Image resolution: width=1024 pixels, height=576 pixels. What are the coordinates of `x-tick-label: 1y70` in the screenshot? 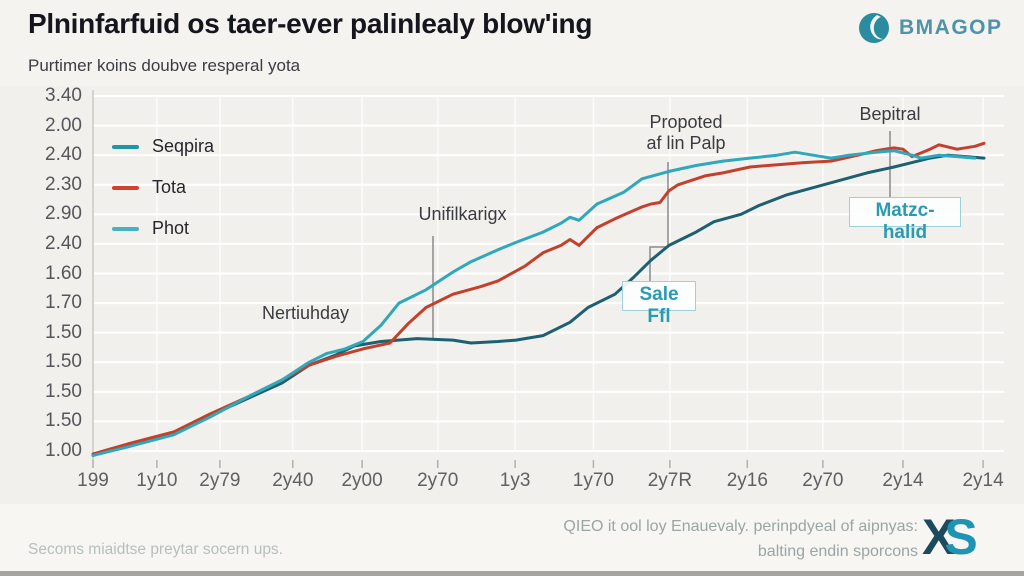 It's located at (593, 480).